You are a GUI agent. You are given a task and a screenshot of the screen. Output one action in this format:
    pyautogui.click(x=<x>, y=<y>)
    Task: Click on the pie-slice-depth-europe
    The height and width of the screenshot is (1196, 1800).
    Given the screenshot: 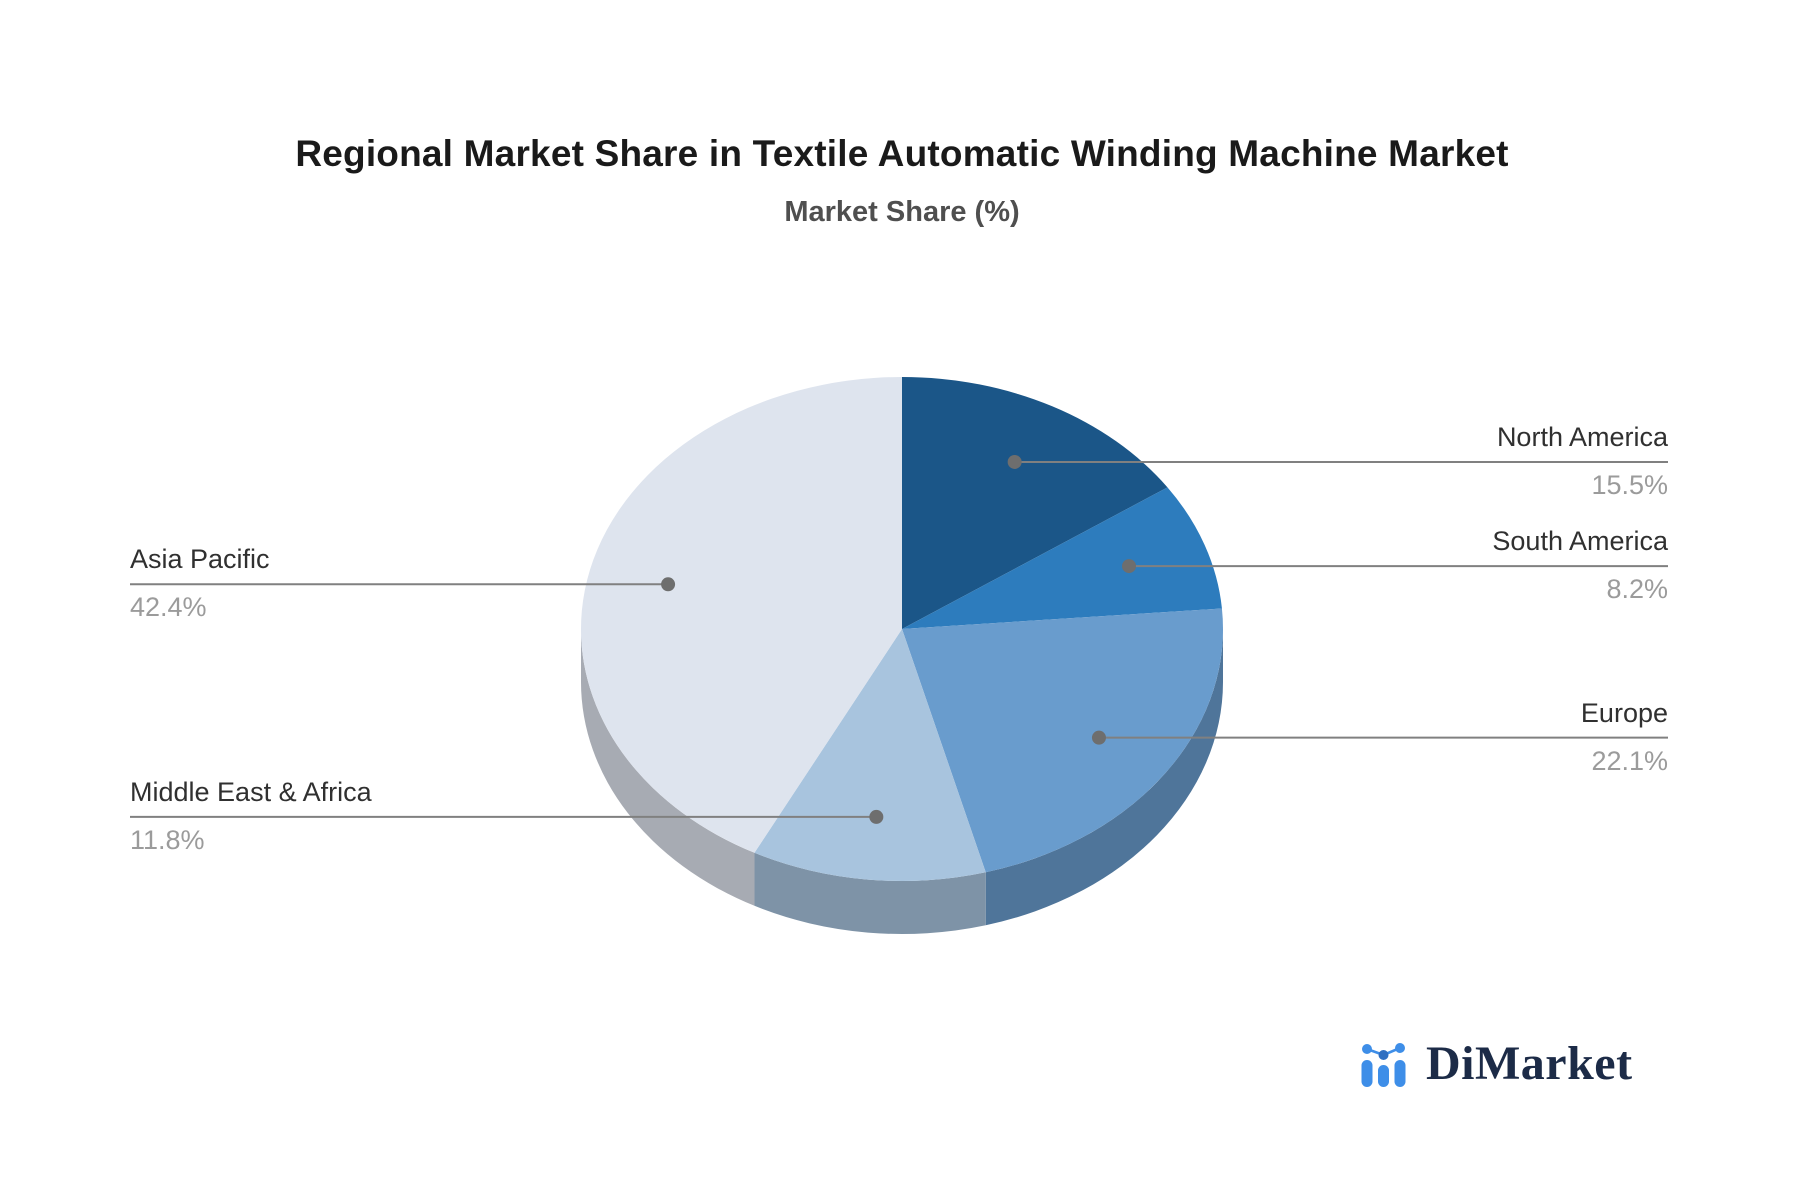 What is the action you would take?
    pyautogui.click(x=1104, y=777)
    